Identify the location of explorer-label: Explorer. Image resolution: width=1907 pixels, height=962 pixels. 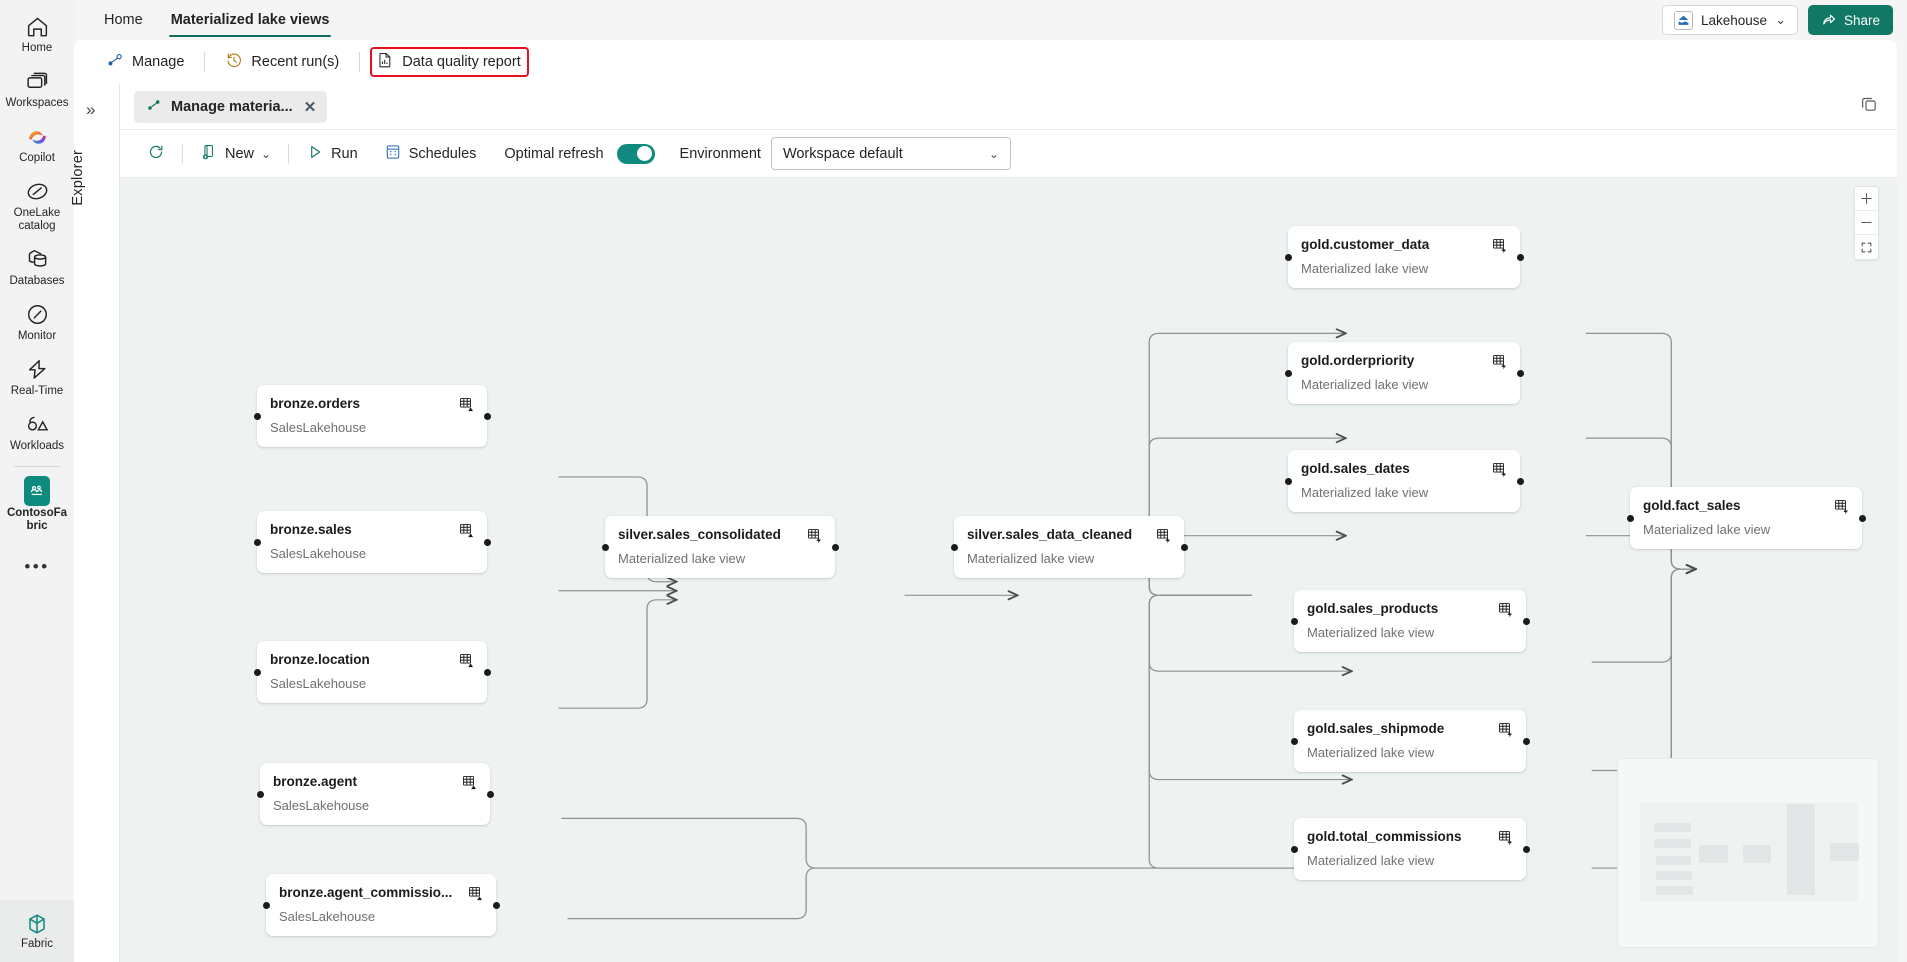
(78, 178).